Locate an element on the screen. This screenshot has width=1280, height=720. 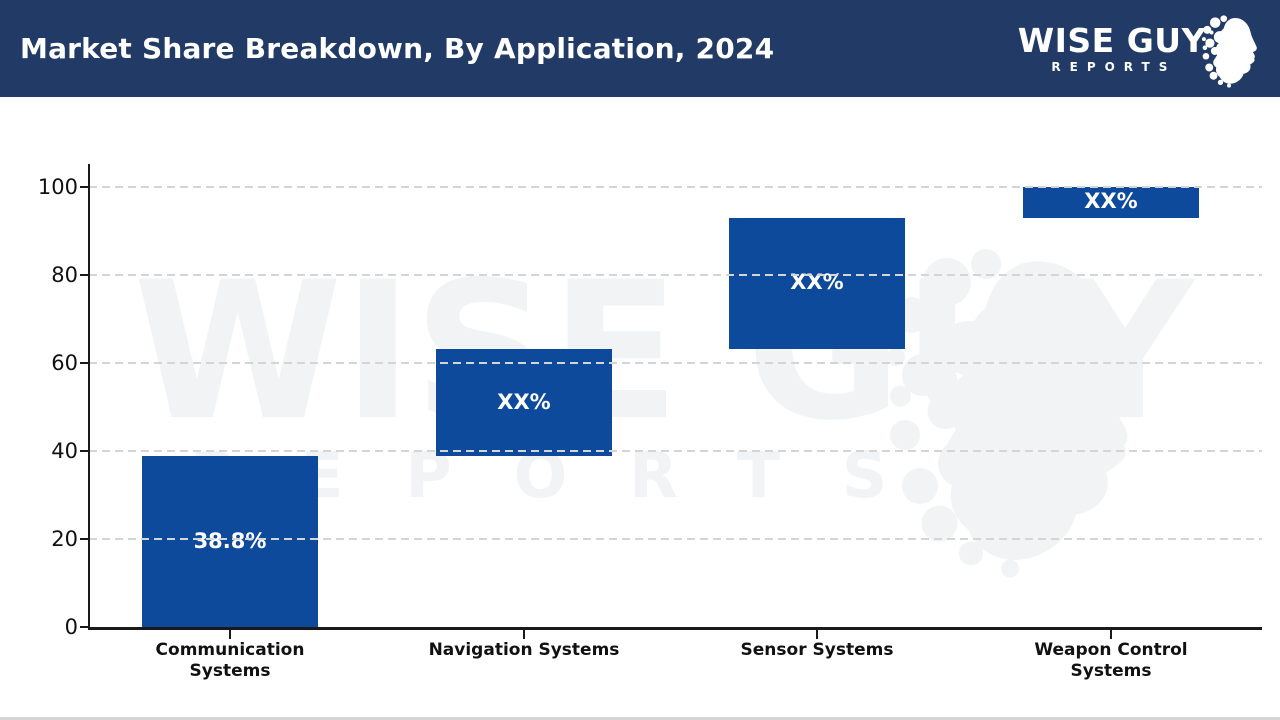
x-category-label: Navigation Systems is located at coordinates (524, 650).